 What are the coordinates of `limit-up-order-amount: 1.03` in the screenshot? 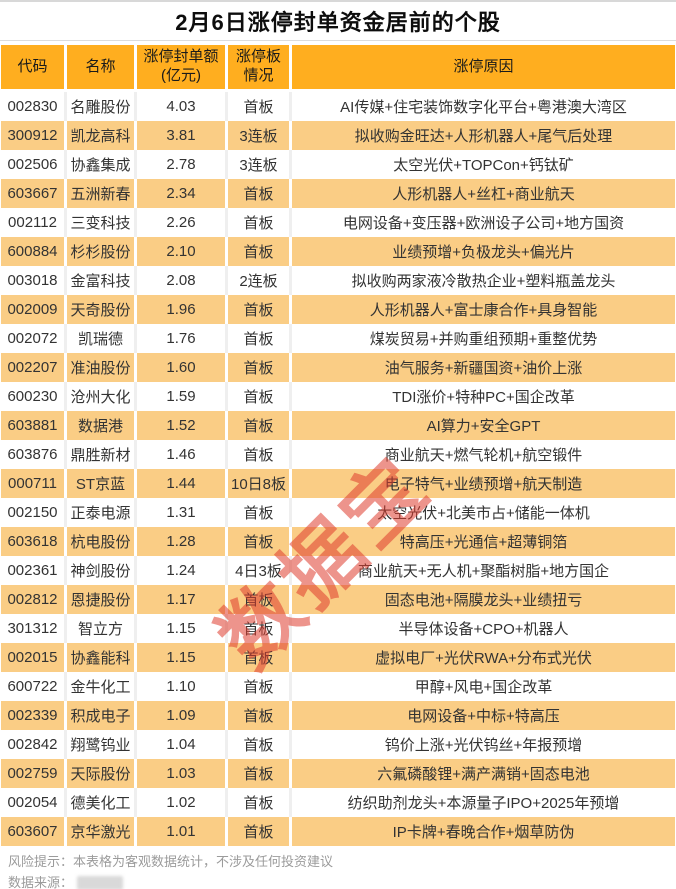 It's located at (182, 773).